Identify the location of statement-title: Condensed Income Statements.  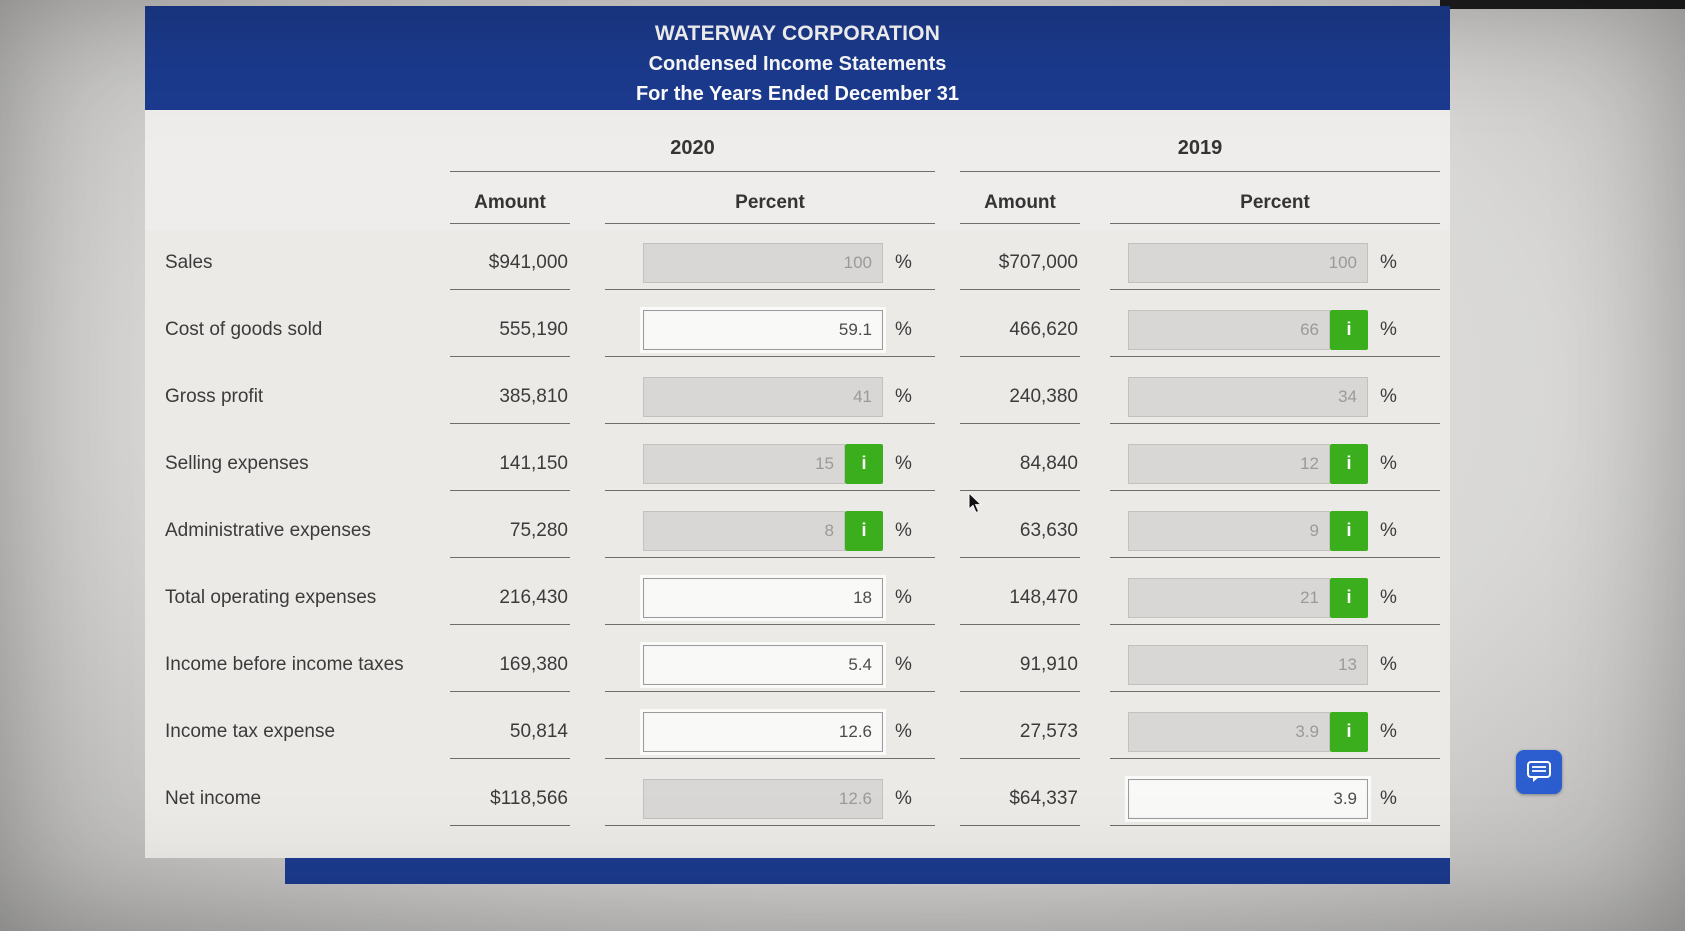
(797, 64).